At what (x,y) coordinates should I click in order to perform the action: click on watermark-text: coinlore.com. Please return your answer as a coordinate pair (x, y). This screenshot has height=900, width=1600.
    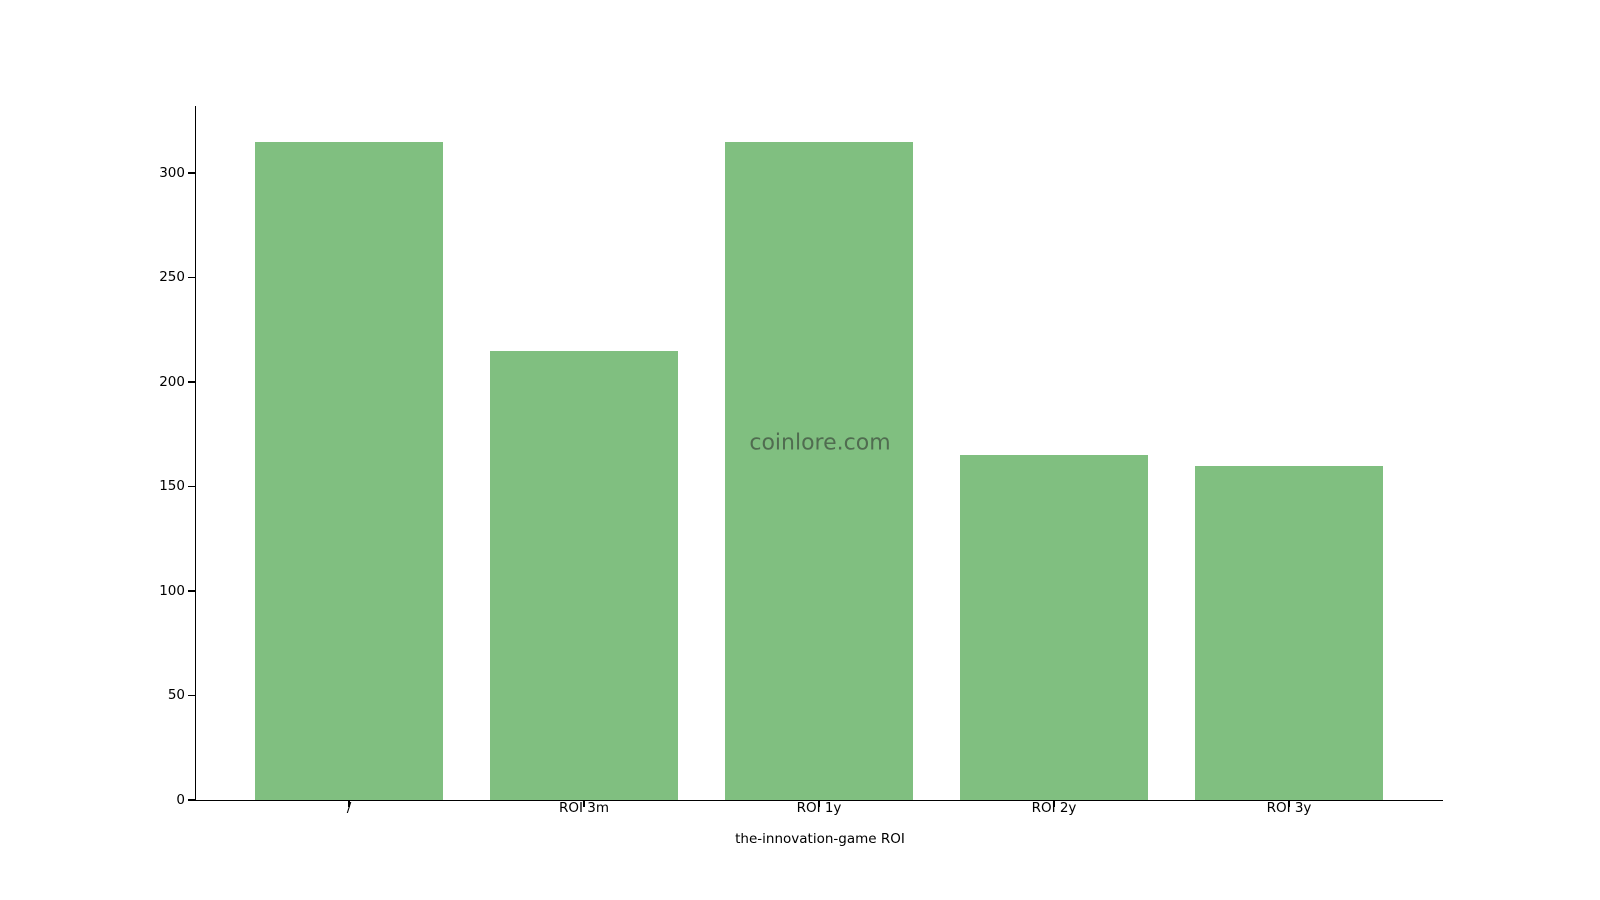
    Looking at the image, I should click on (820, 443).